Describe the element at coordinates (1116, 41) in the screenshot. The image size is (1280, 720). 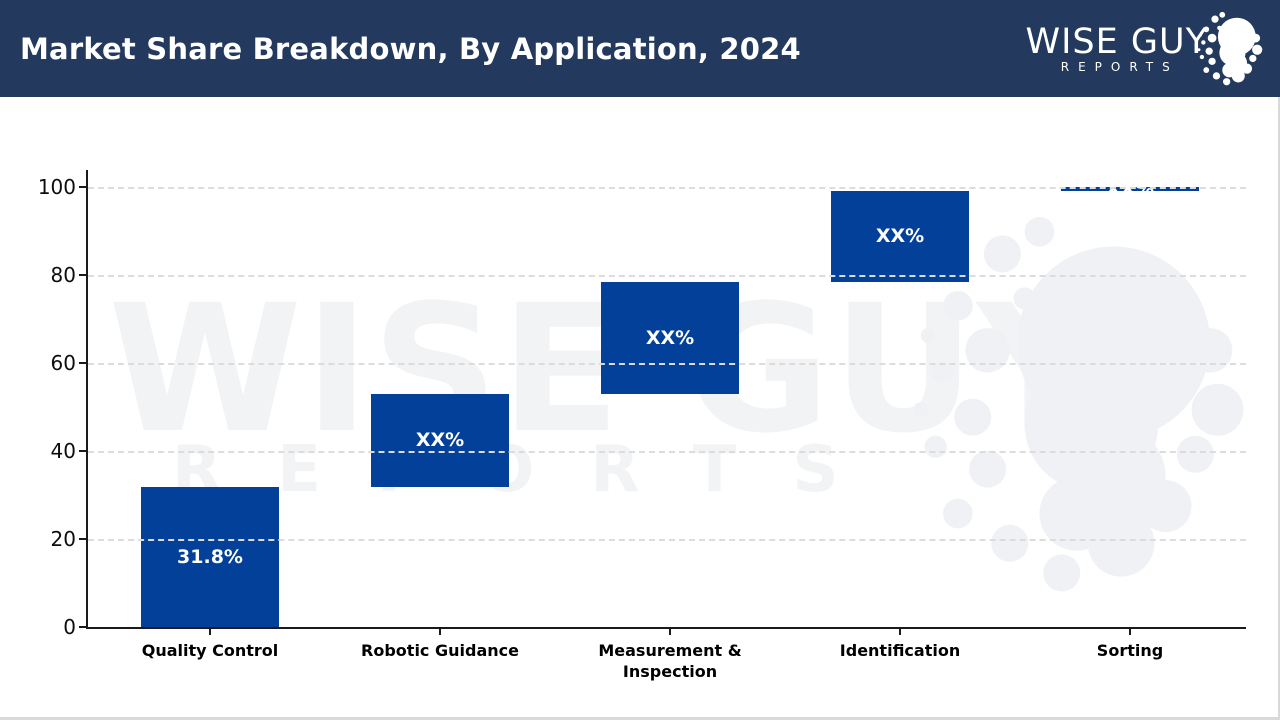
I see `brand-name: WISE GUY` at that location.